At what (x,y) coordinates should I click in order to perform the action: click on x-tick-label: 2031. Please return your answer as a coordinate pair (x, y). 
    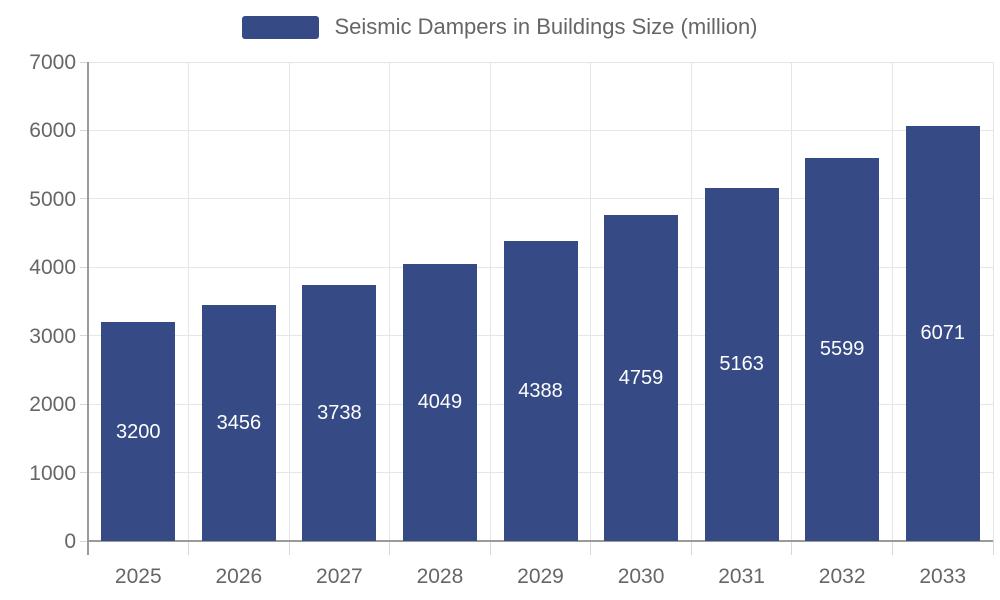
    Looking at the image, I should click on (741, 576).